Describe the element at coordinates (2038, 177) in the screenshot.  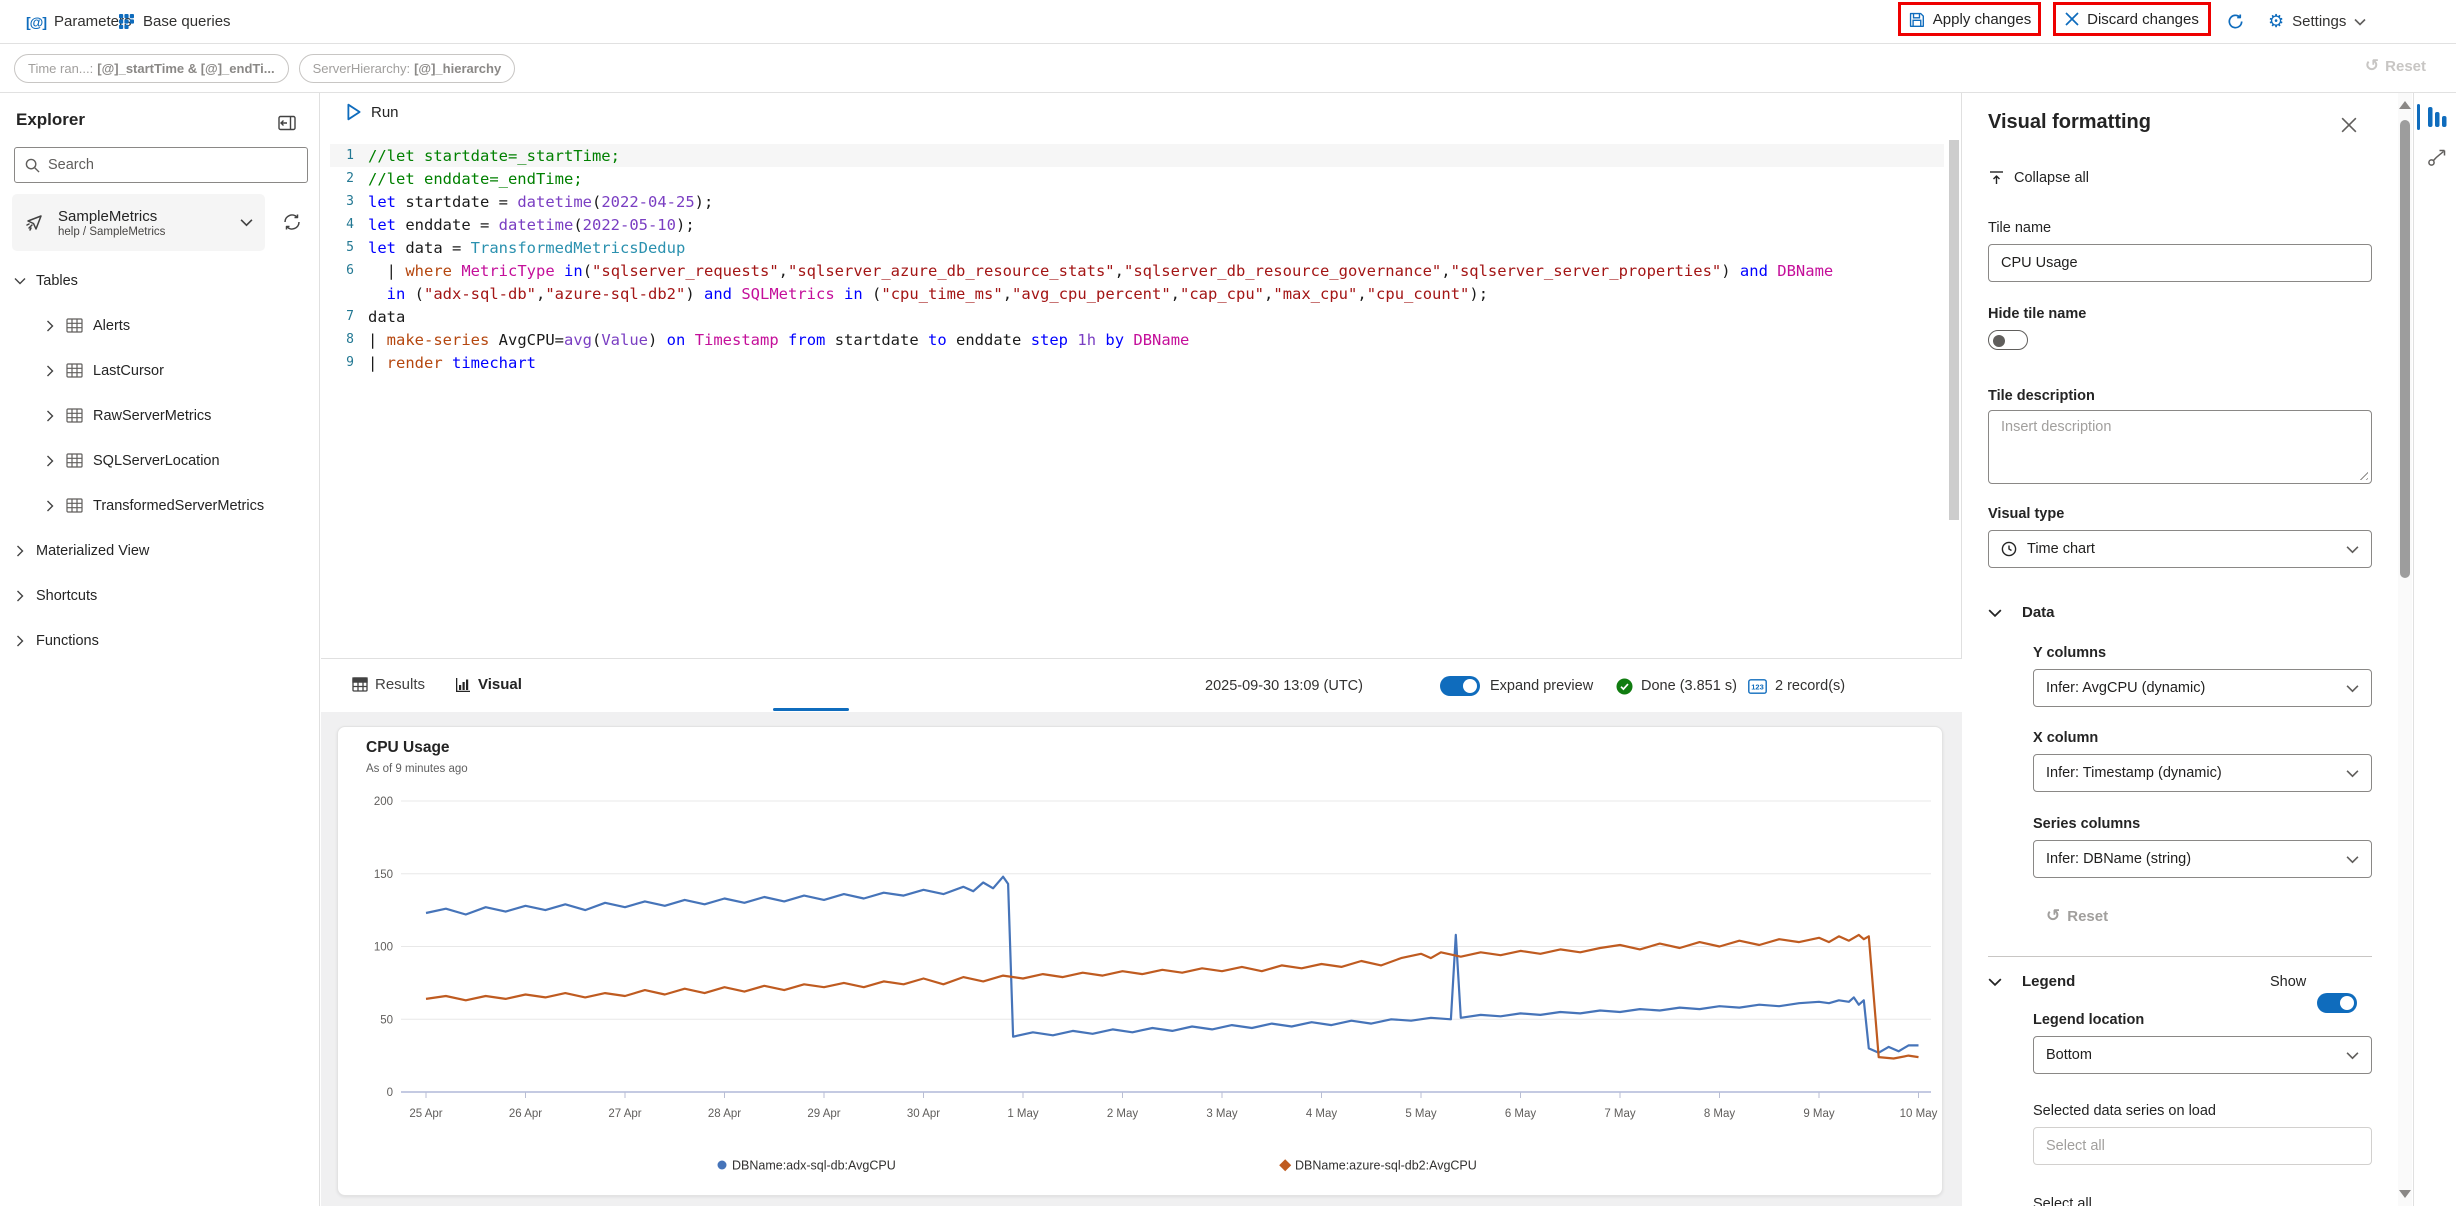
I see `collapse-all-button: Collapse all` at that location.